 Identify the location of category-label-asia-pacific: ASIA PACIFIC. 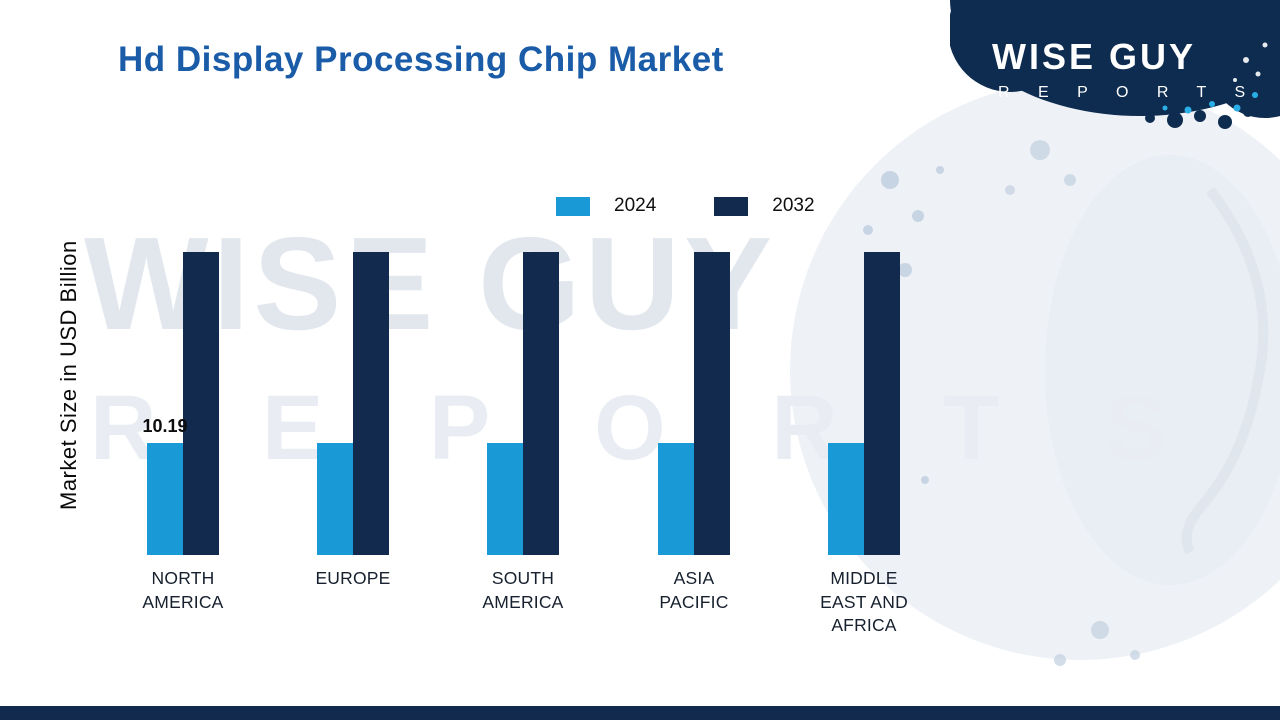
(694, 590).